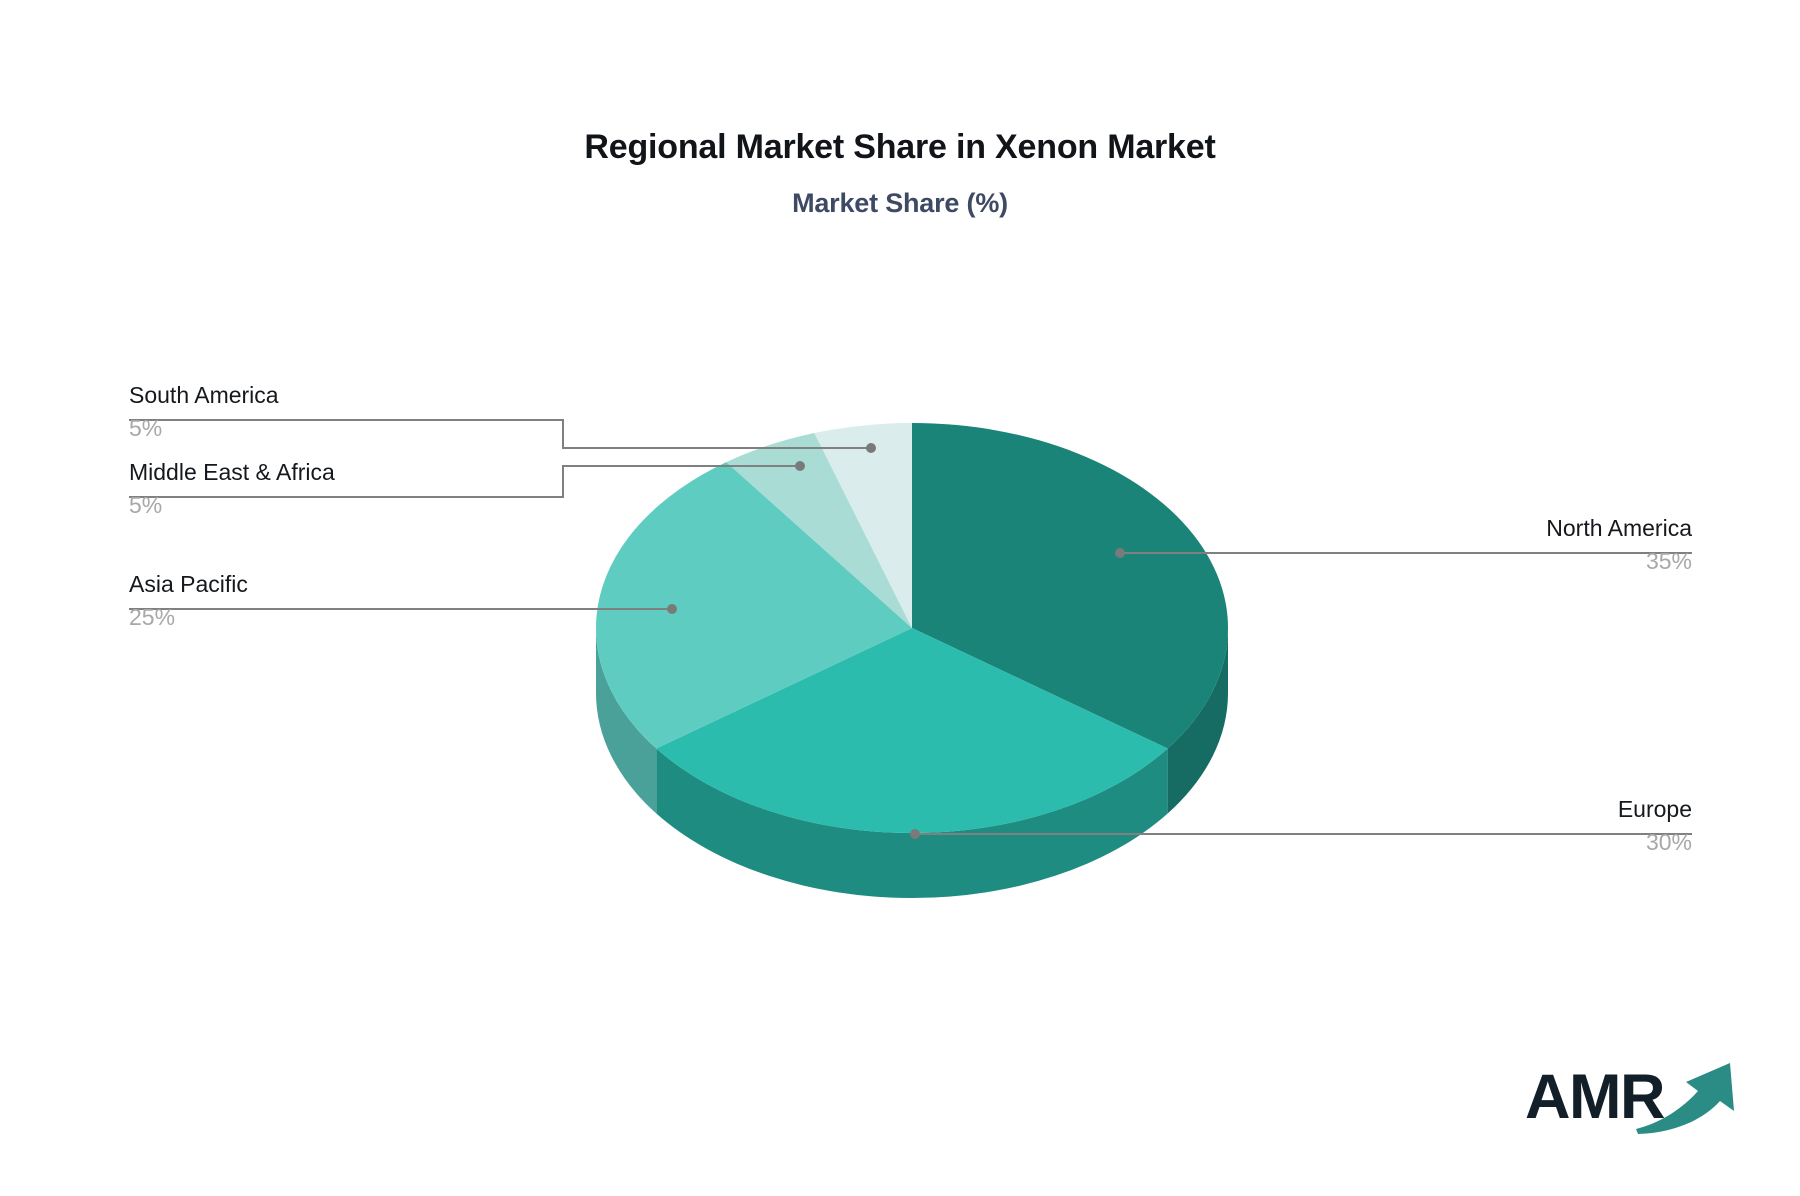 The width and height of the screenshot is (1800, 1196). Describe the element at coordinates (146, 505) in the screenshot. I see `callout-value-middle-east-africa: 5%` at that location.